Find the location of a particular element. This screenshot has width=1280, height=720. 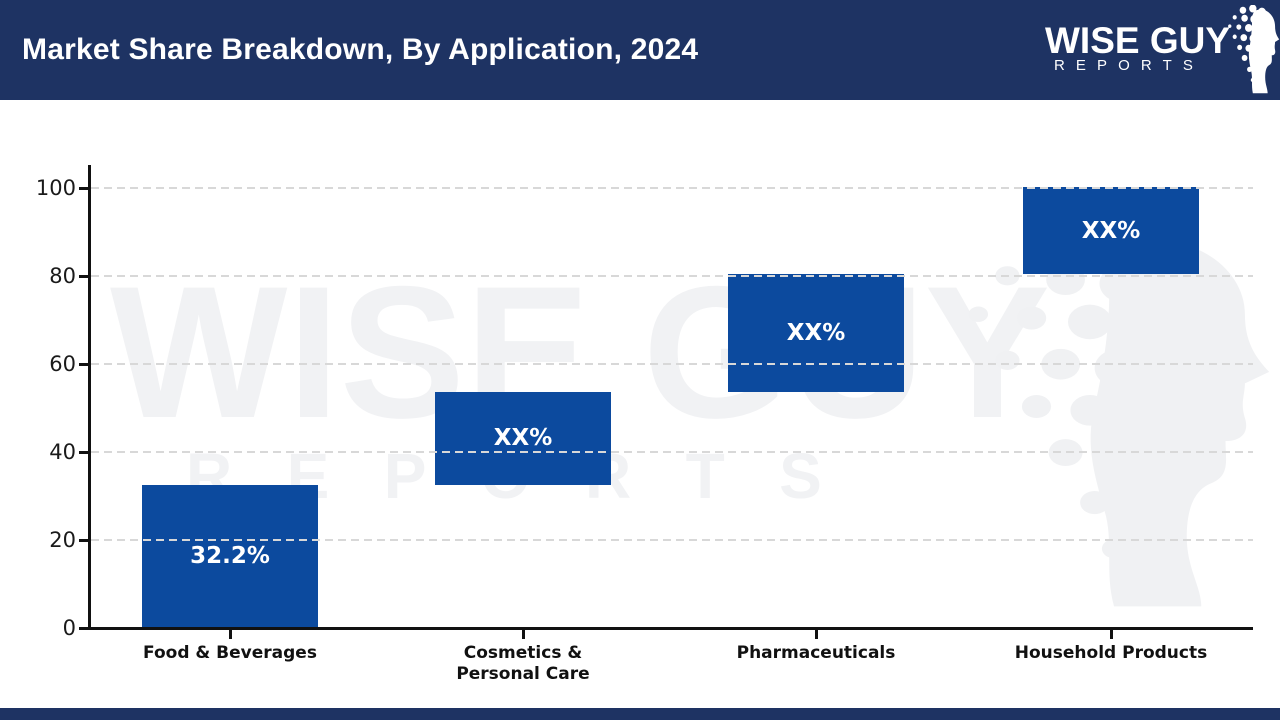

x-tick-label: Household Products is located at coordinates (1111, 653).